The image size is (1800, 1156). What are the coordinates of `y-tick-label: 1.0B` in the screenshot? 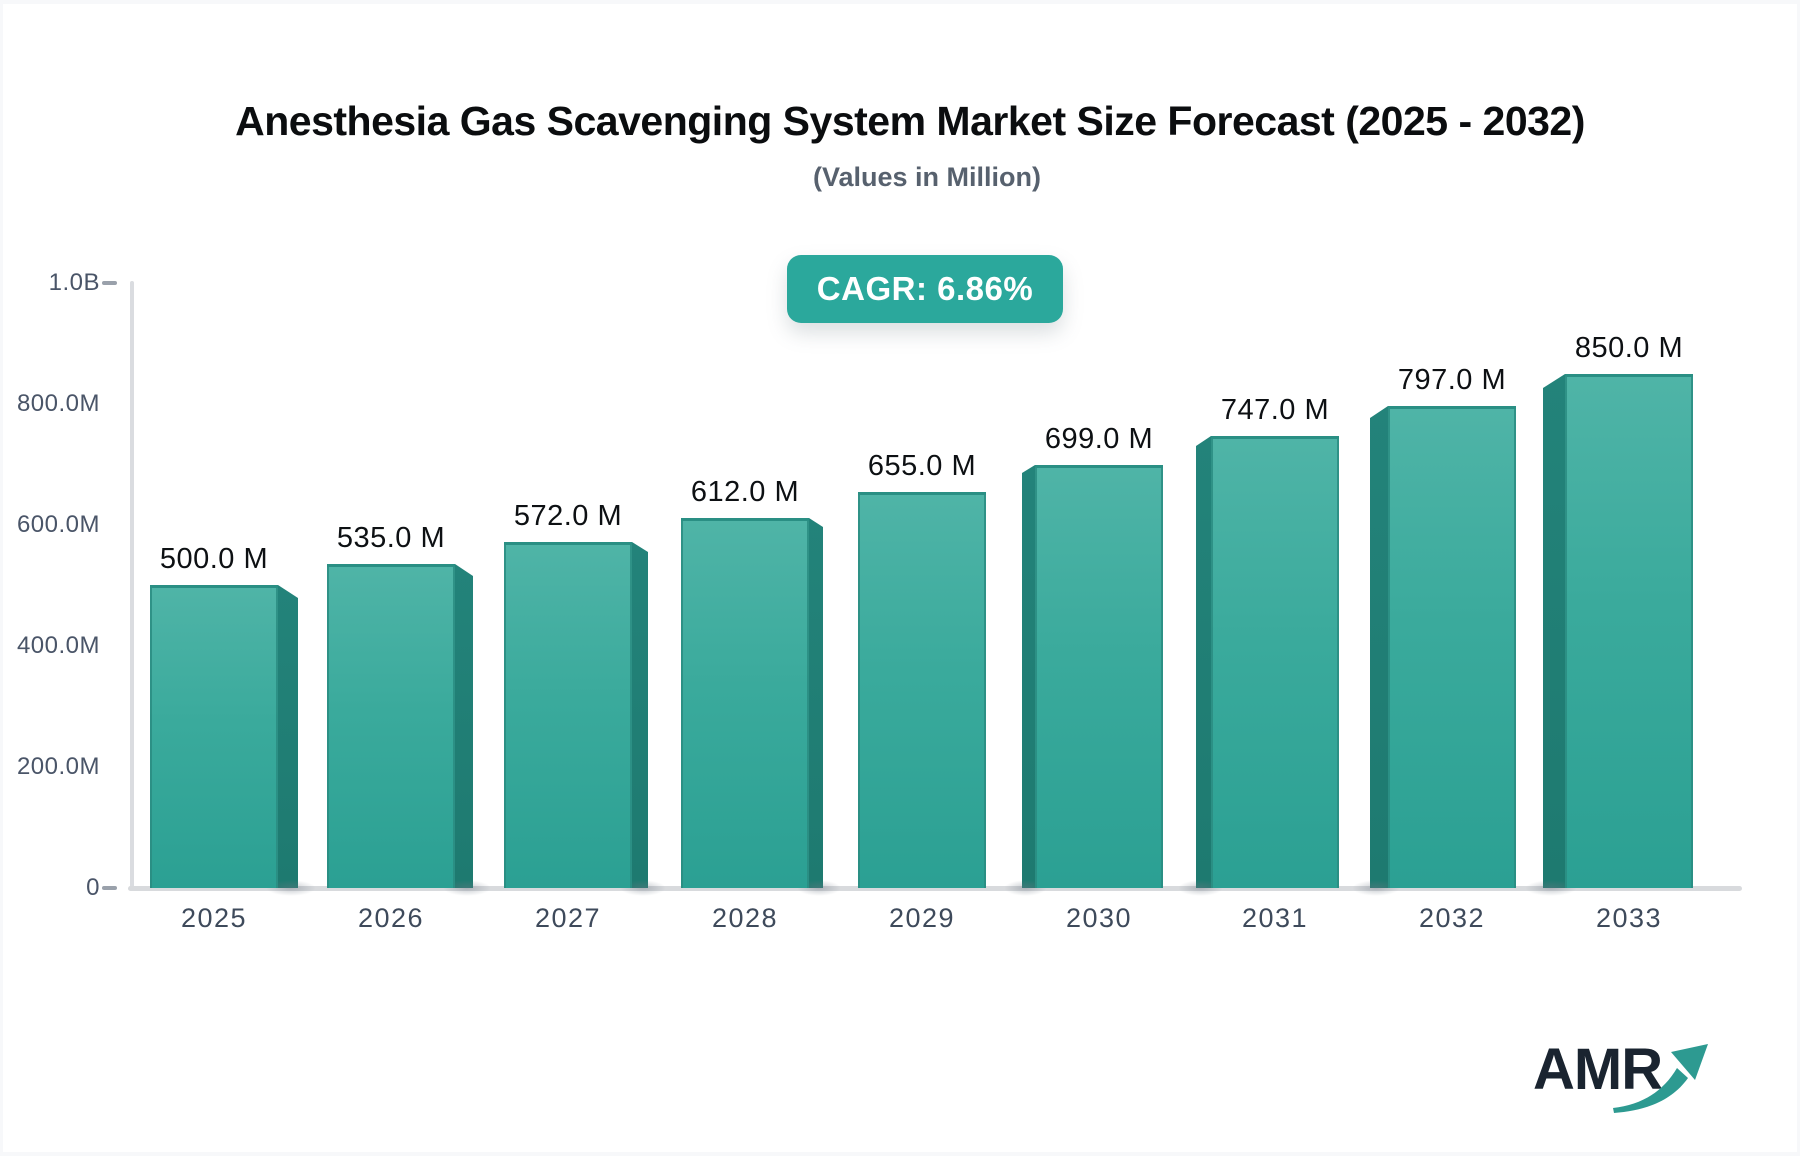 It's located at (74, 282).